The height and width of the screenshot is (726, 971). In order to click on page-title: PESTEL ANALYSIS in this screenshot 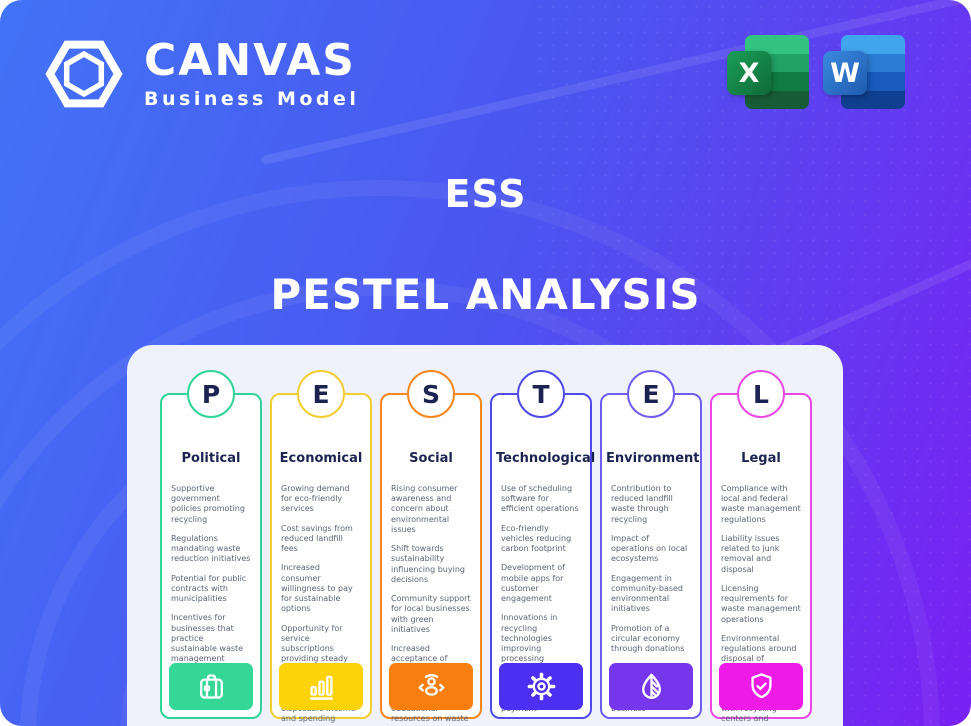, I will do `click(485, 294)`.